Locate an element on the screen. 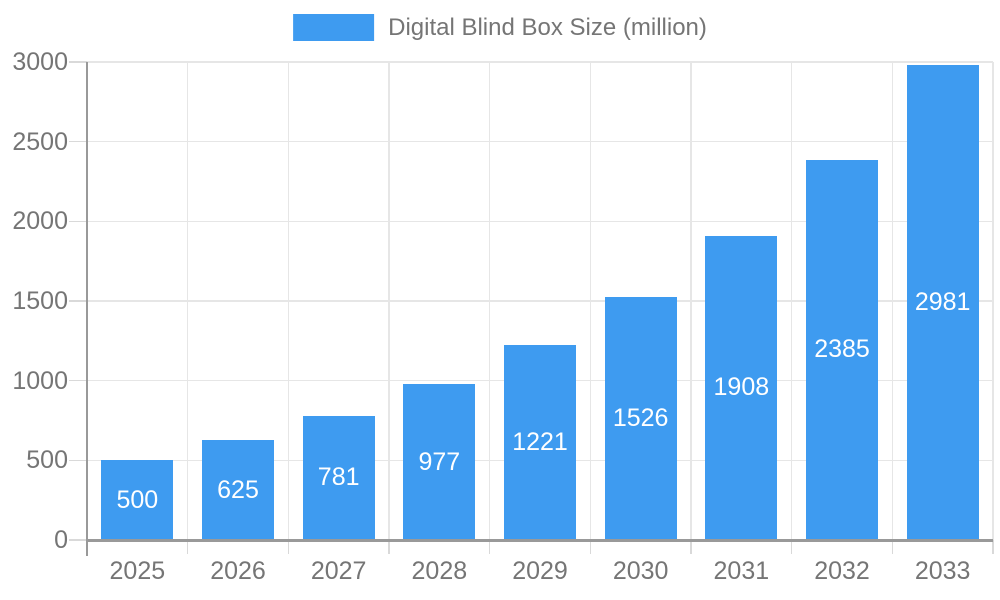  x-axis-label: 2030 is located at coordinates (640, 571).